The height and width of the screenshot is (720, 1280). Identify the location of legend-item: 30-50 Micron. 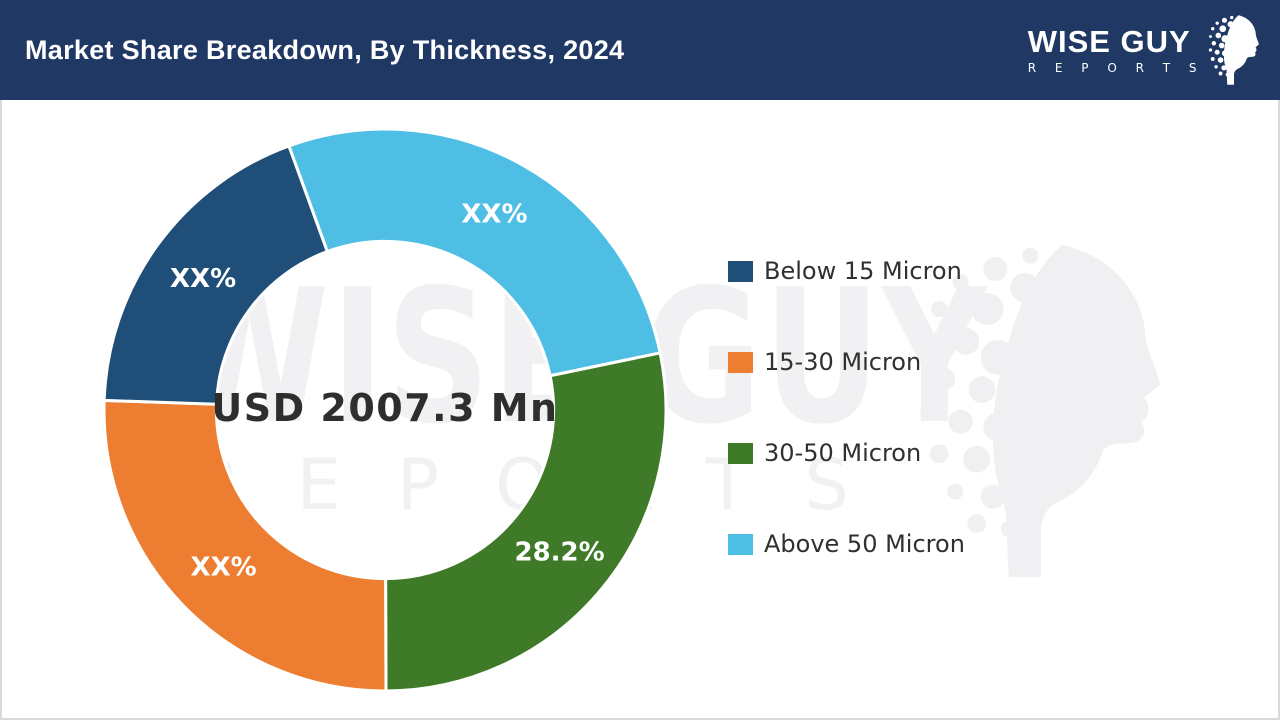
(846, 453).